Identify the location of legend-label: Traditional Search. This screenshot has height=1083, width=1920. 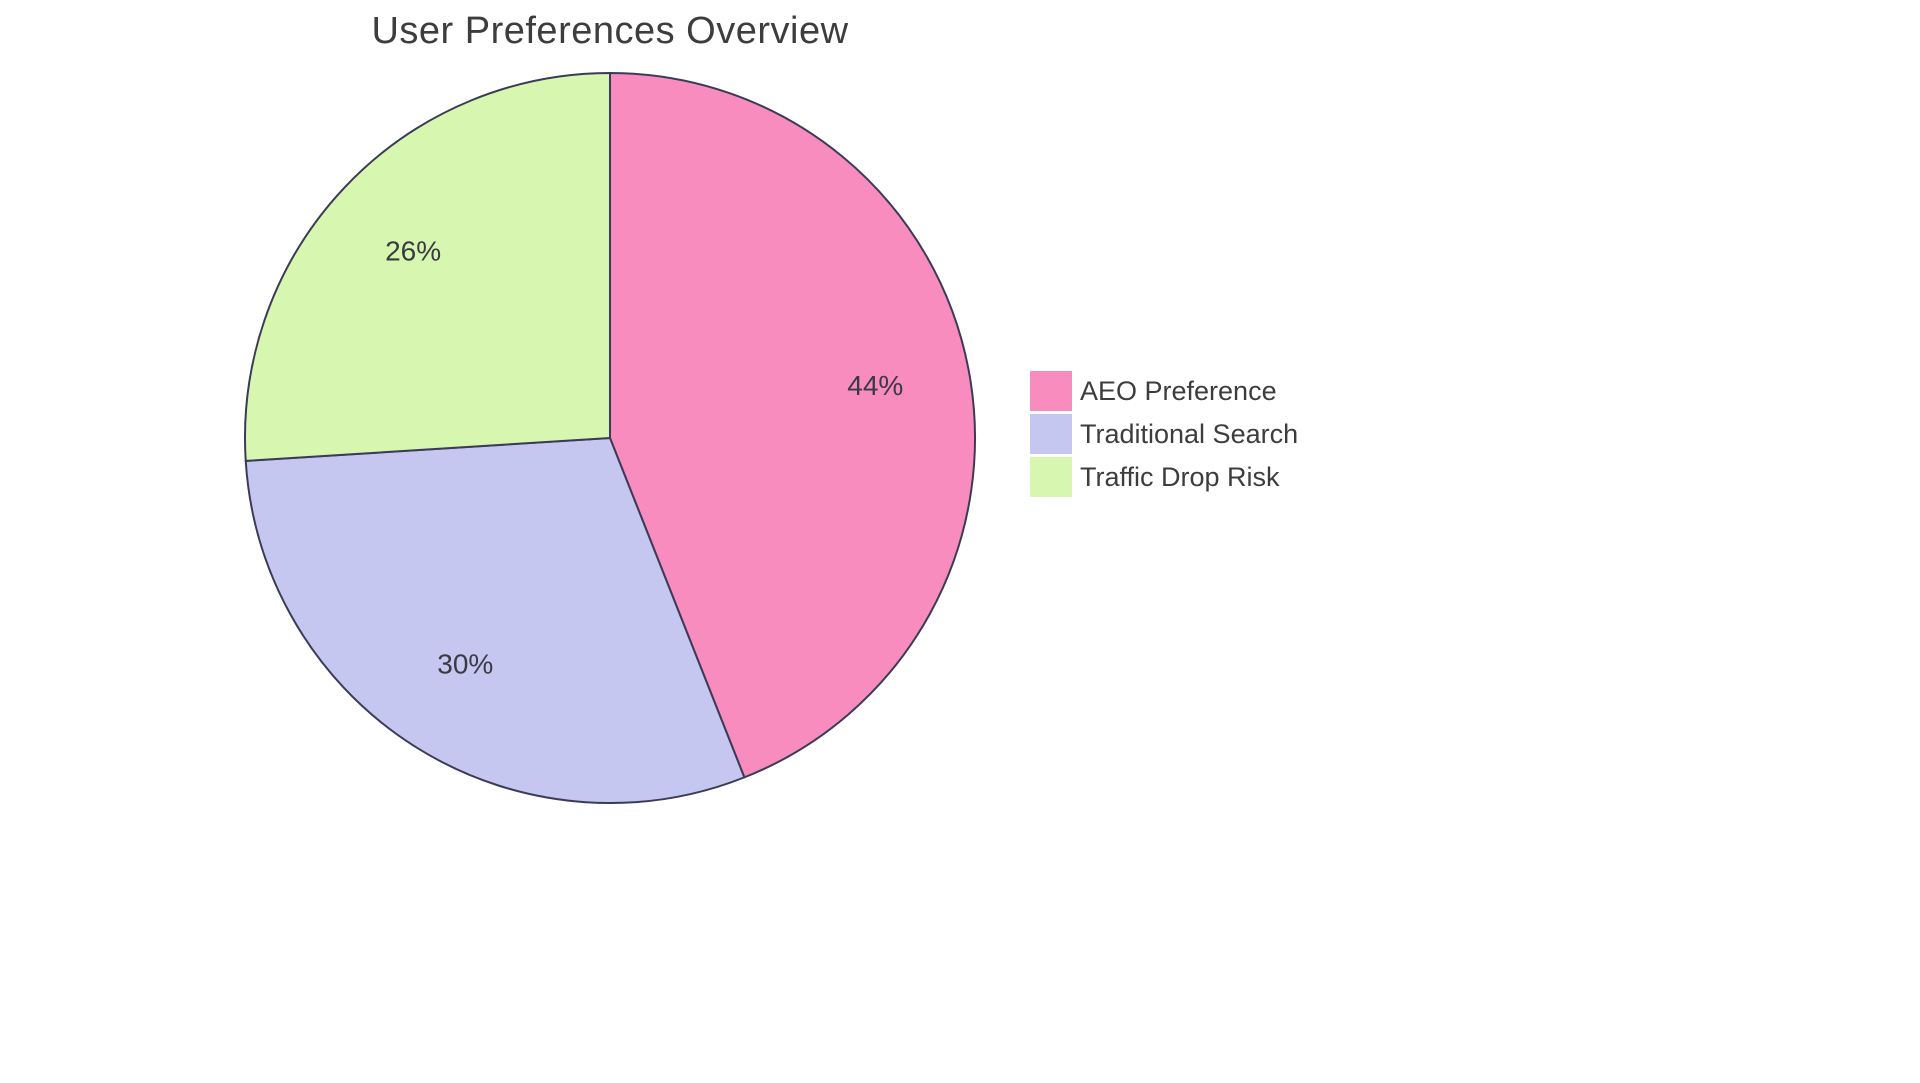
(1189, 433).